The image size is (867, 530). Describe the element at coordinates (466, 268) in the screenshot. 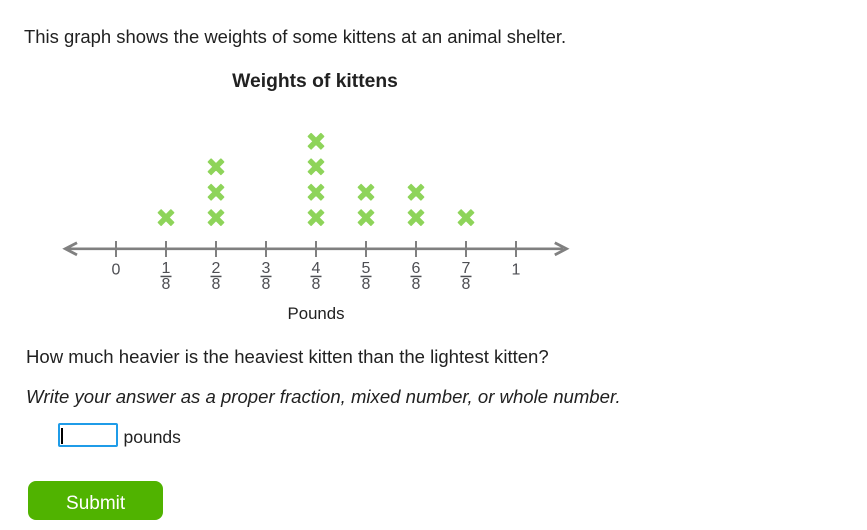

I see `svg-text: 7` at that location.